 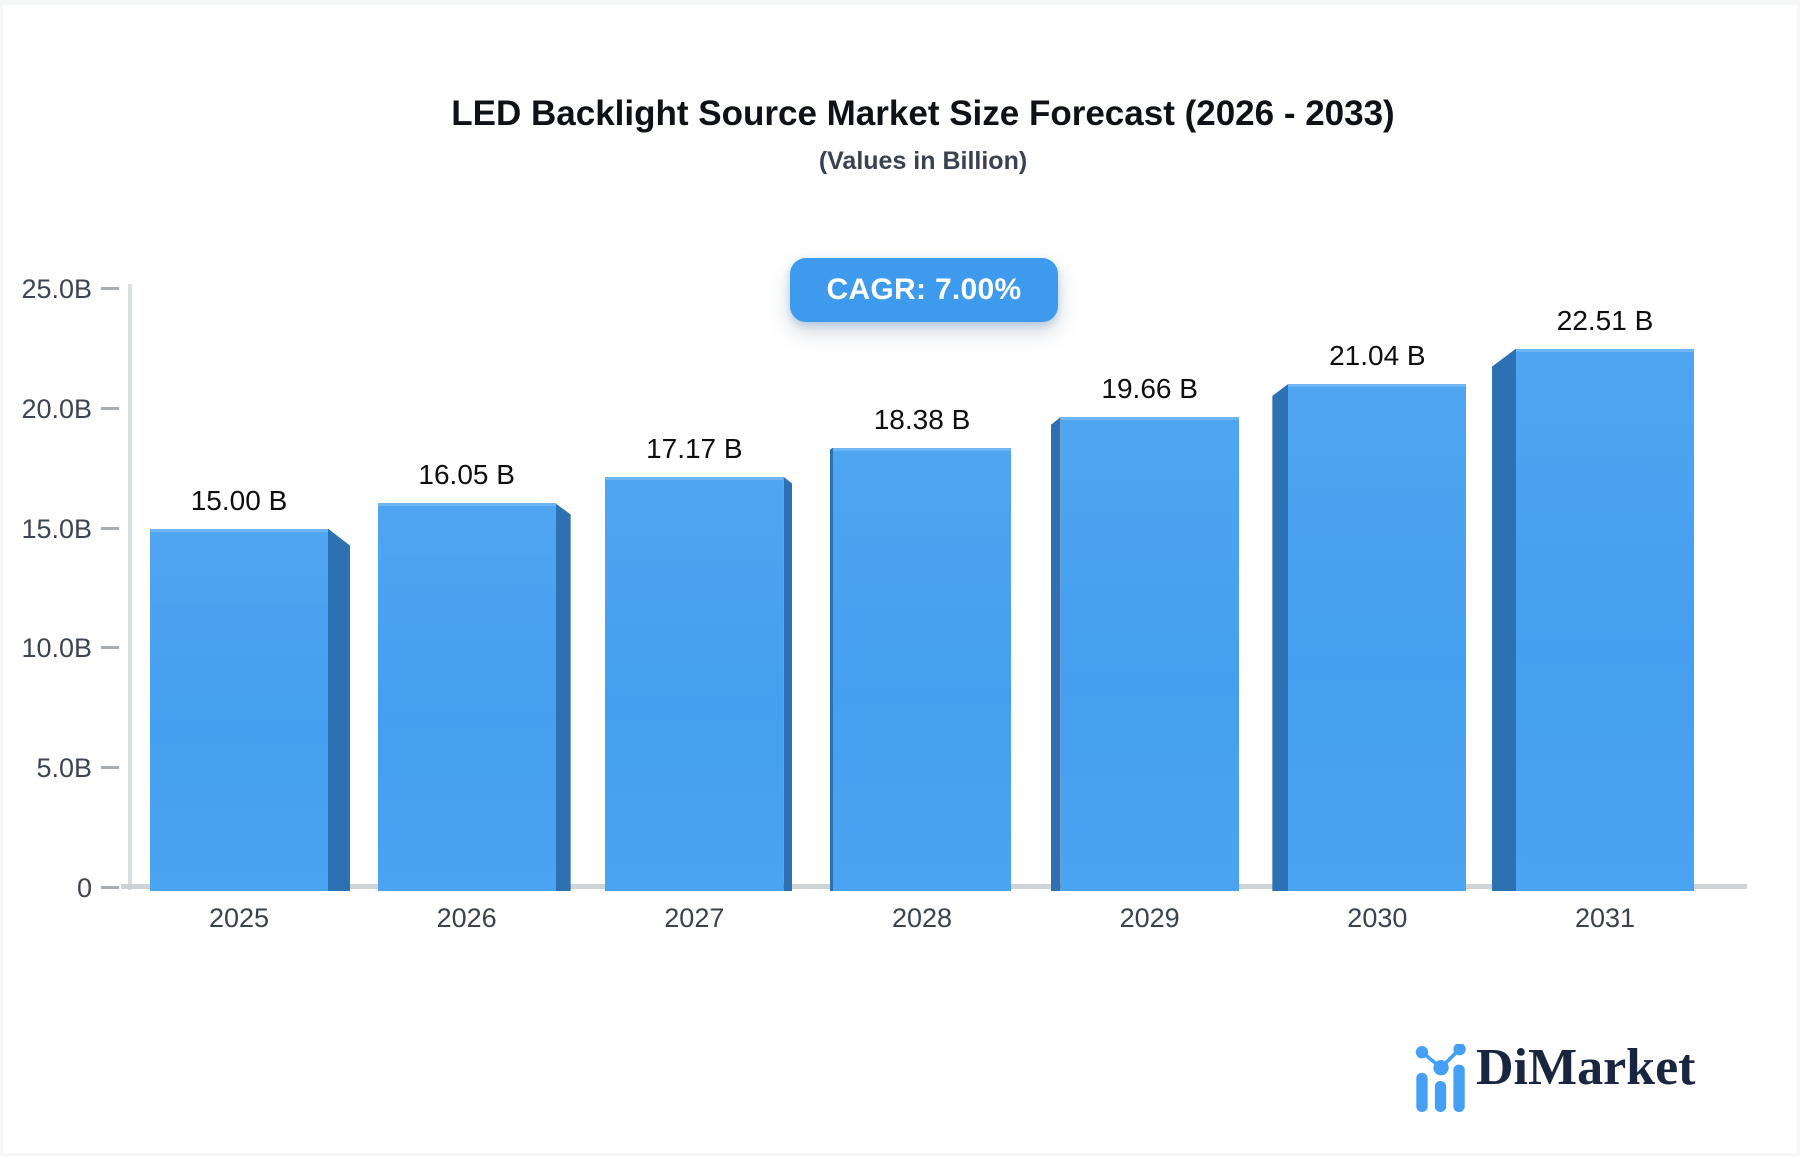 What do you see at coordinates (1149, 388) in the screenshot?
I see `bar-value-label: 19.66 B` at bounding box center [1149, 388].